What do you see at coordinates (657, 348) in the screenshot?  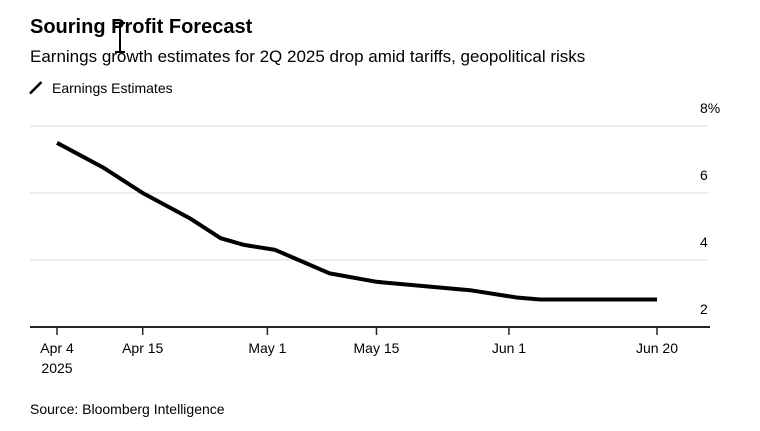 I see `x-axis-label: Jun 20` at bounding box center [657, 348].